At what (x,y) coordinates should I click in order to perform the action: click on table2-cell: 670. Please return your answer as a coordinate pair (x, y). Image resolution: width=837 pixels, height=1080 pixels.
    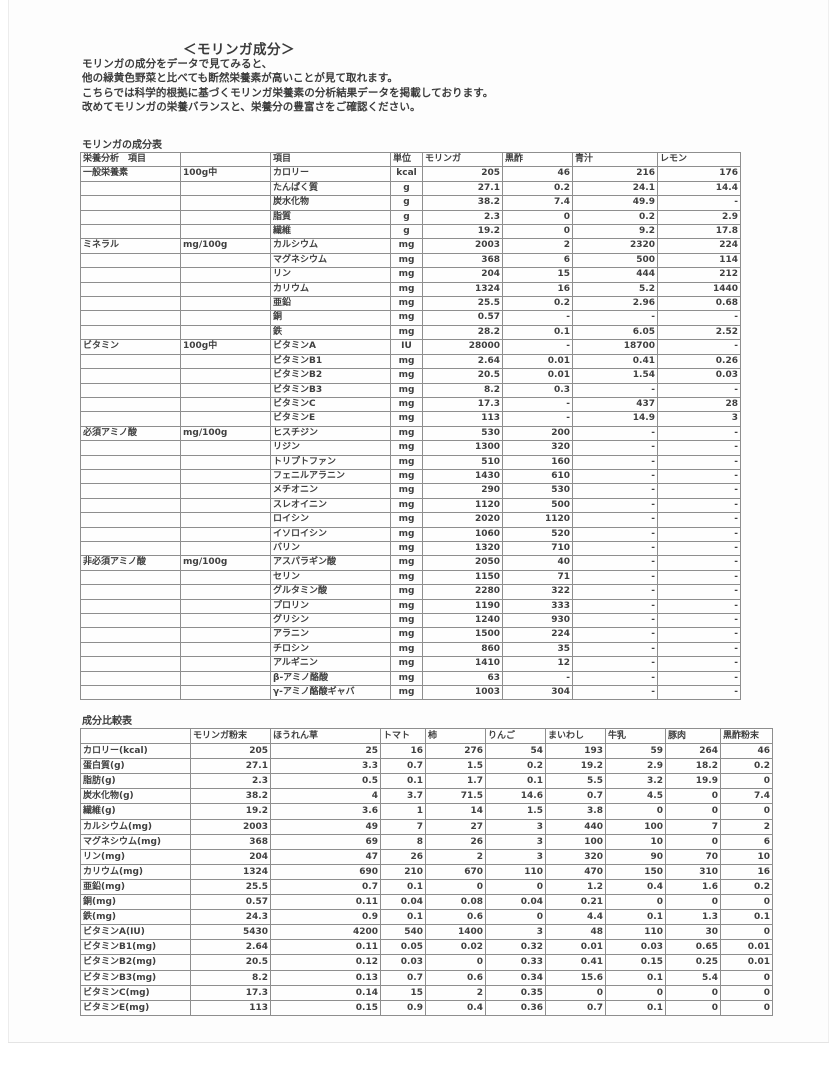
    Looking at the image, I should click on (455, 871).